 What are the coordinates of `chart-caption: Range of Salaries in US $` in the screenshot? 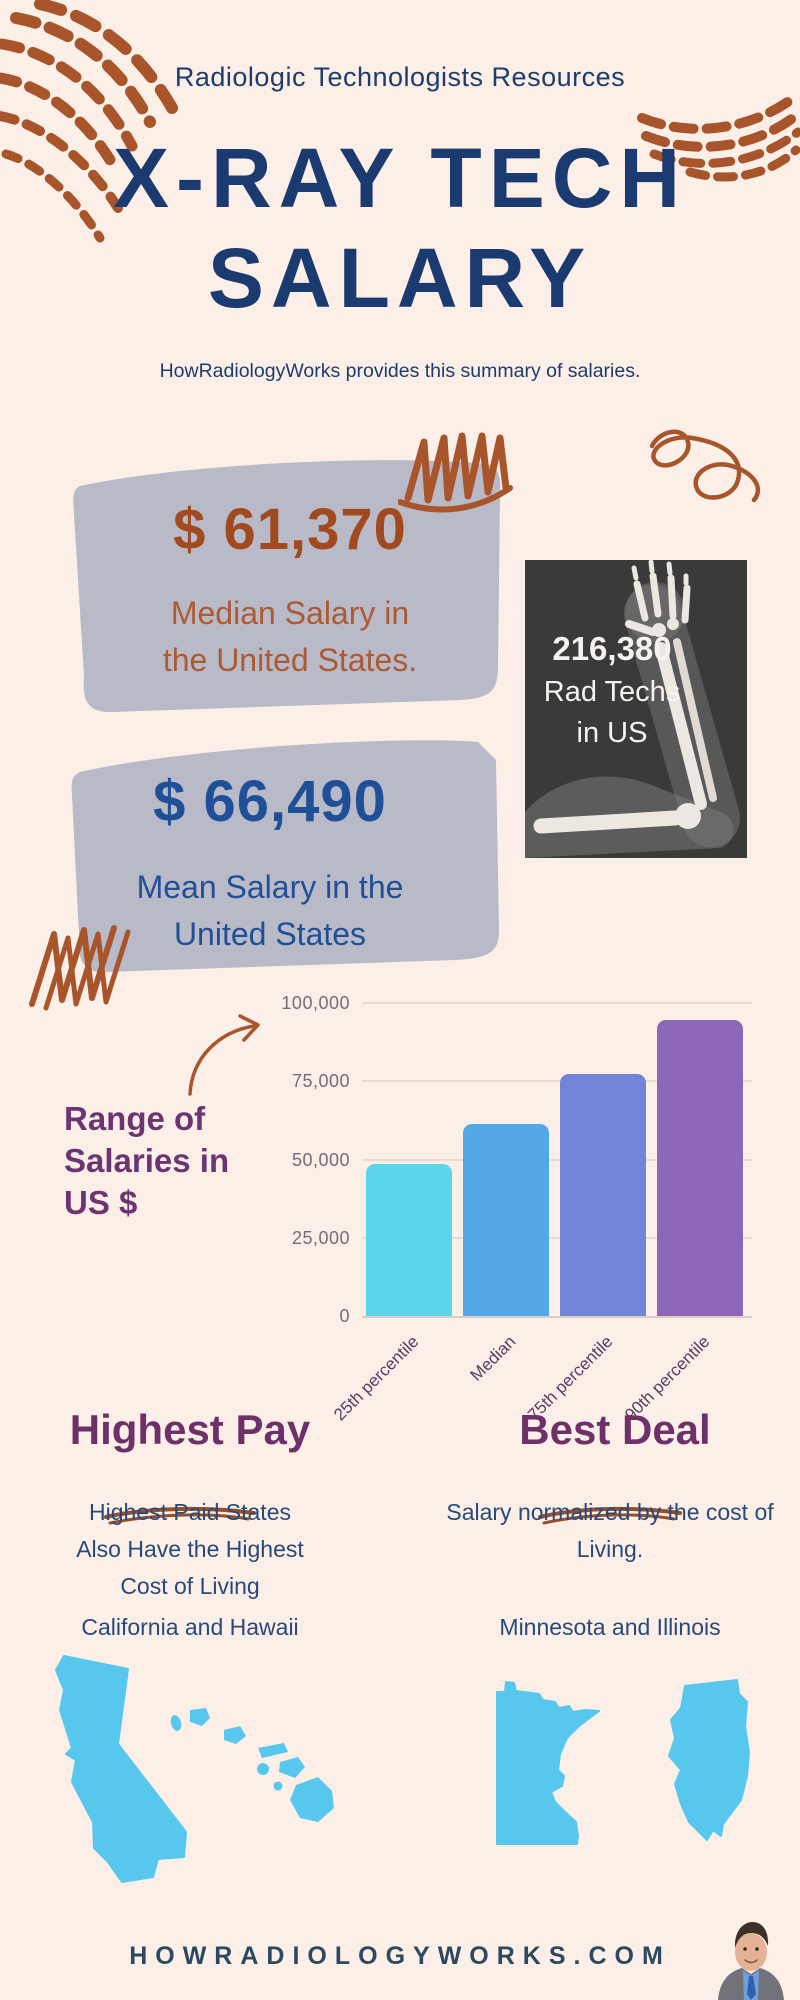 It's located at (147, 1160).